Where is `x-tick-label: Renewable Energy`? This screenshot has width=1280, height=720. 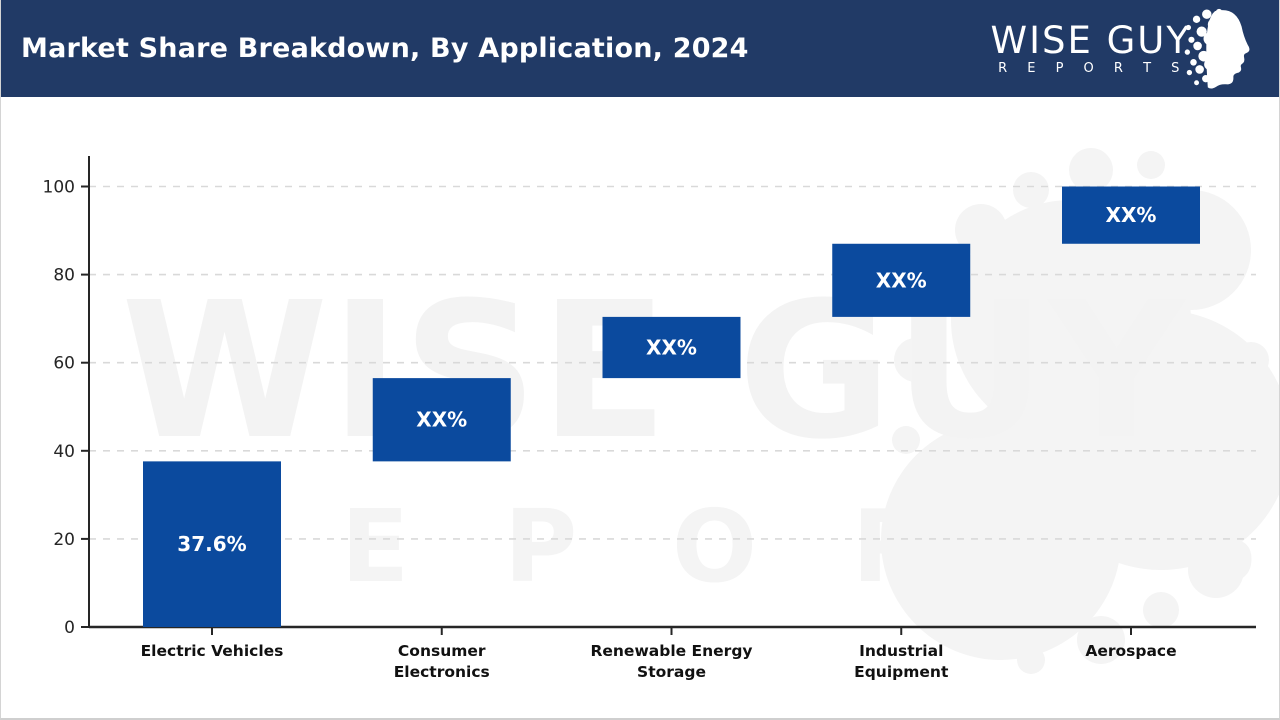
x-tick-label: Renewable Energy is located at coordinates (671, 651).